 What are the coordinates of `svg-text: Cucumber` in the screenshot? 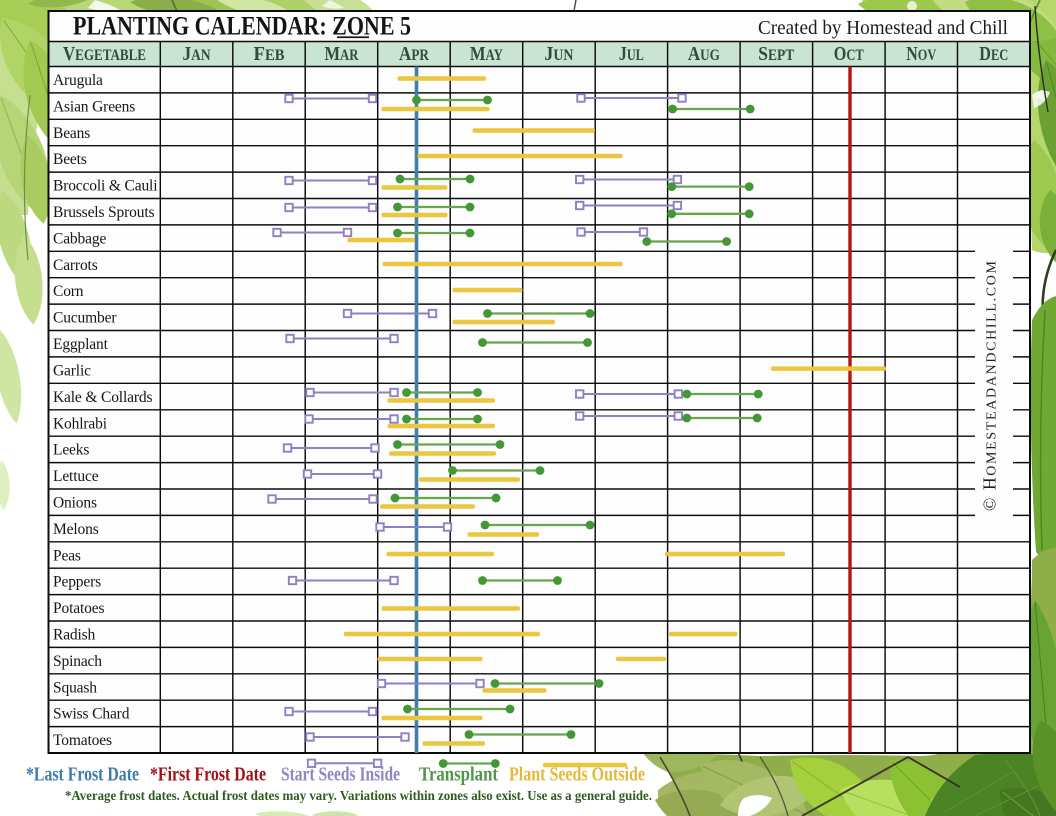 It's located at (85, 318).